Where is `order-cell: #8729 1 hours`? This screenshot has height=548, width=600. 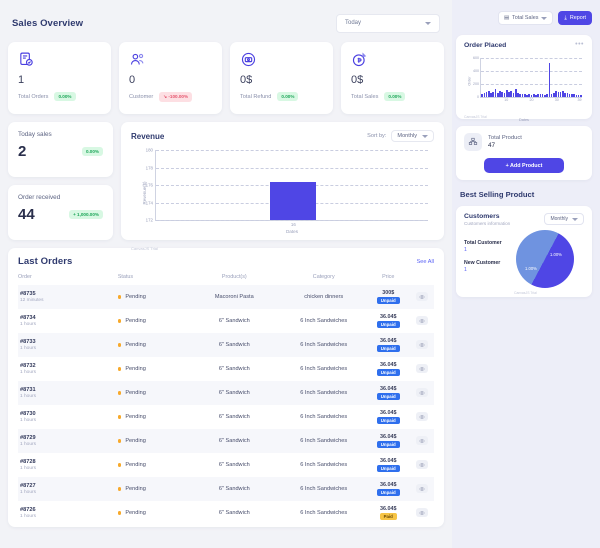
order-cell: #8729 1 hours is located at coordinates (68, 441).